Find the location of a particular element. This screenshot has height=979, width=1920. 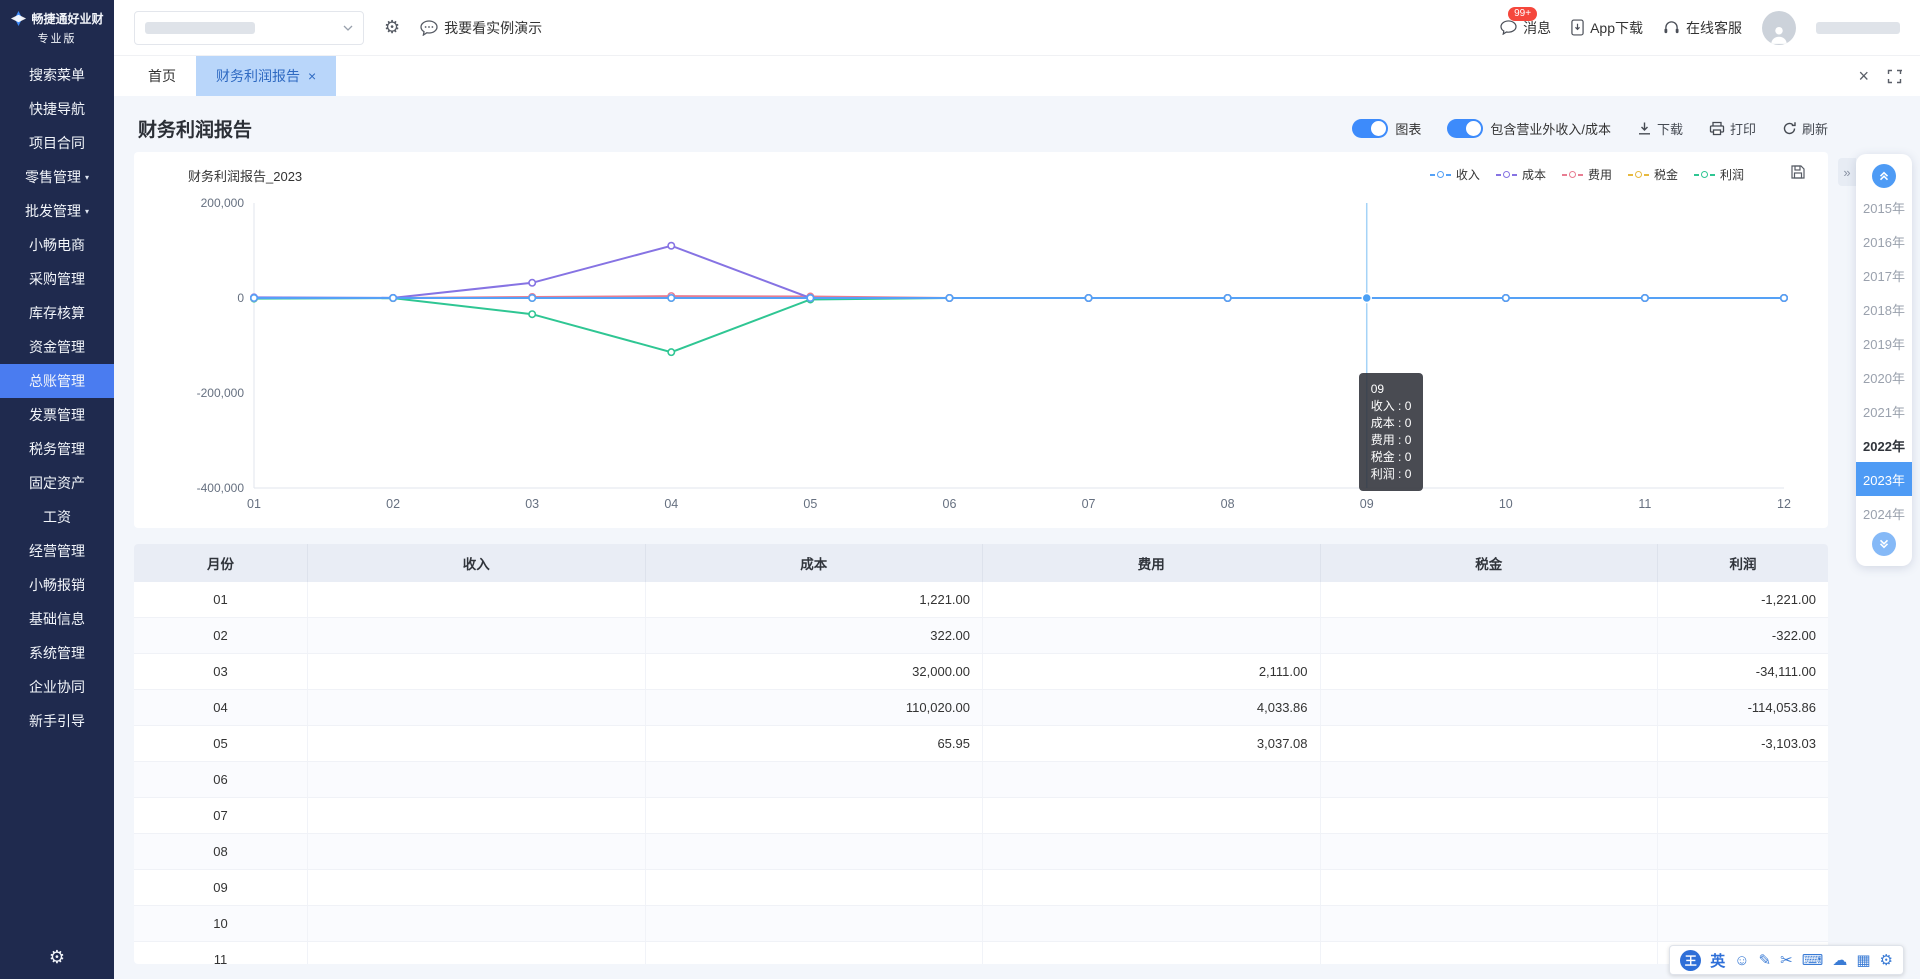

sidebar-item: 发票管理 is located at coordinates (57, 415).